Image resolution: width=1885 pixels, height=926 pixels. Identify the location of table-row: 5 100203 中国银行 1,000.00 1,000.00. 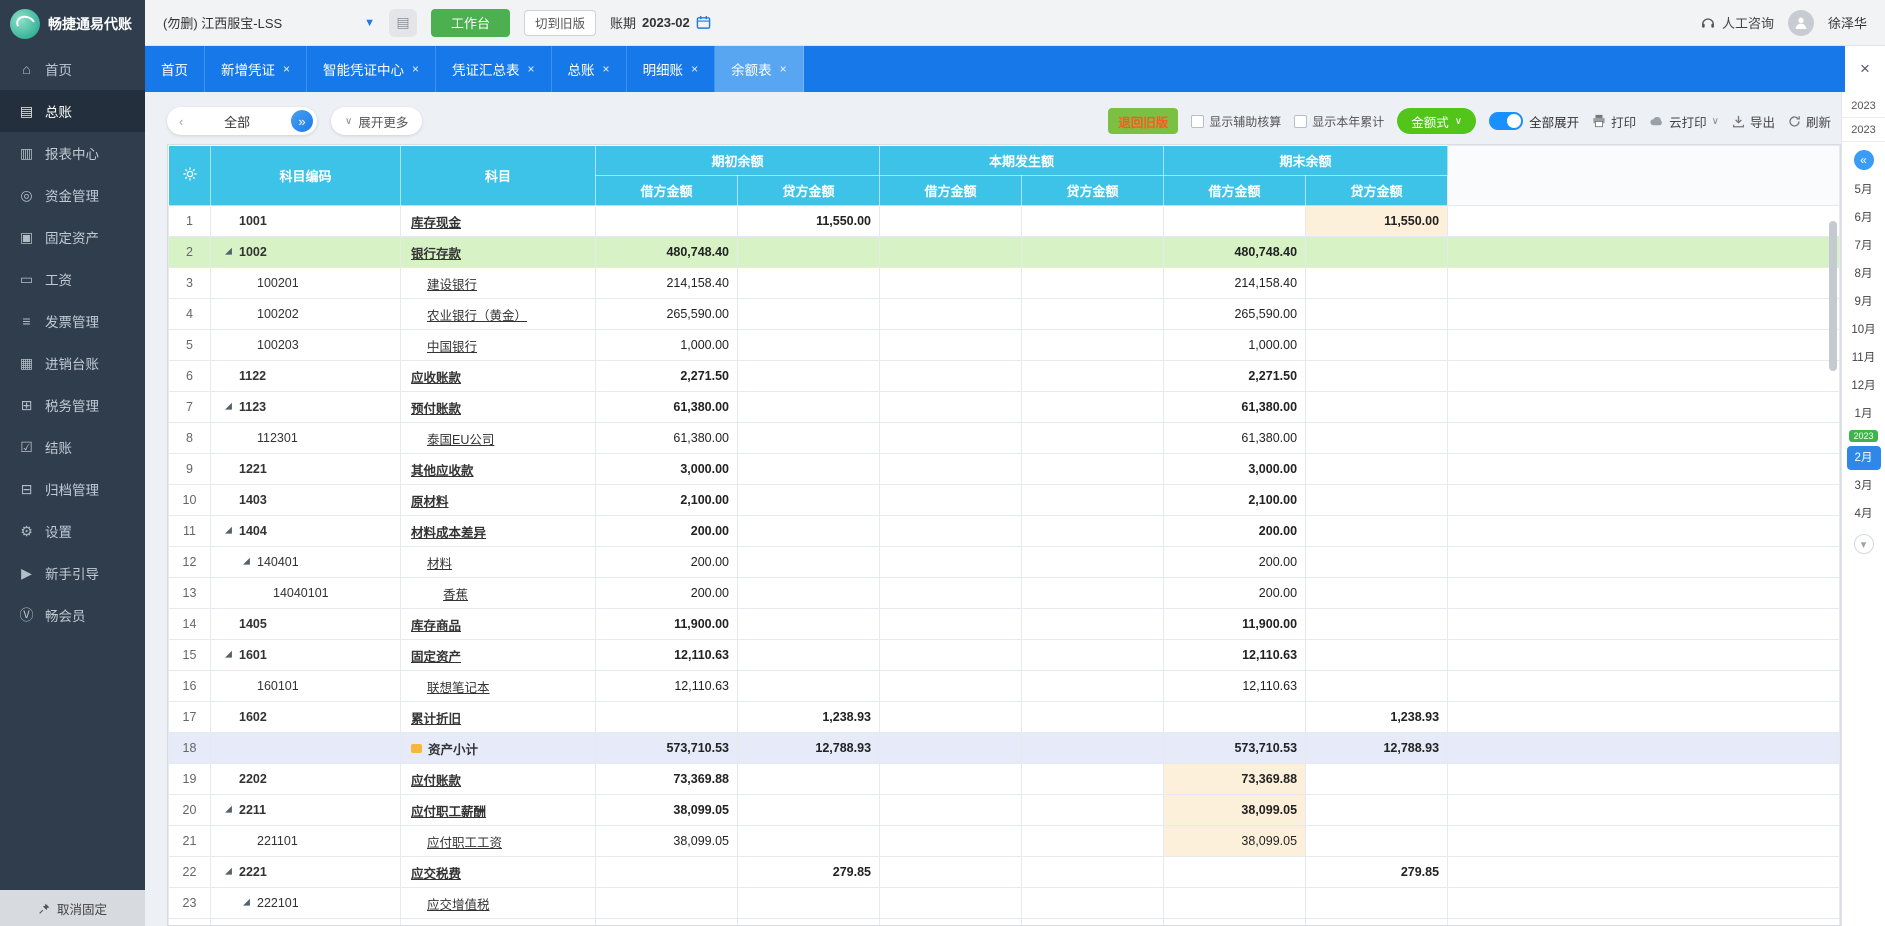
(1004, 345).